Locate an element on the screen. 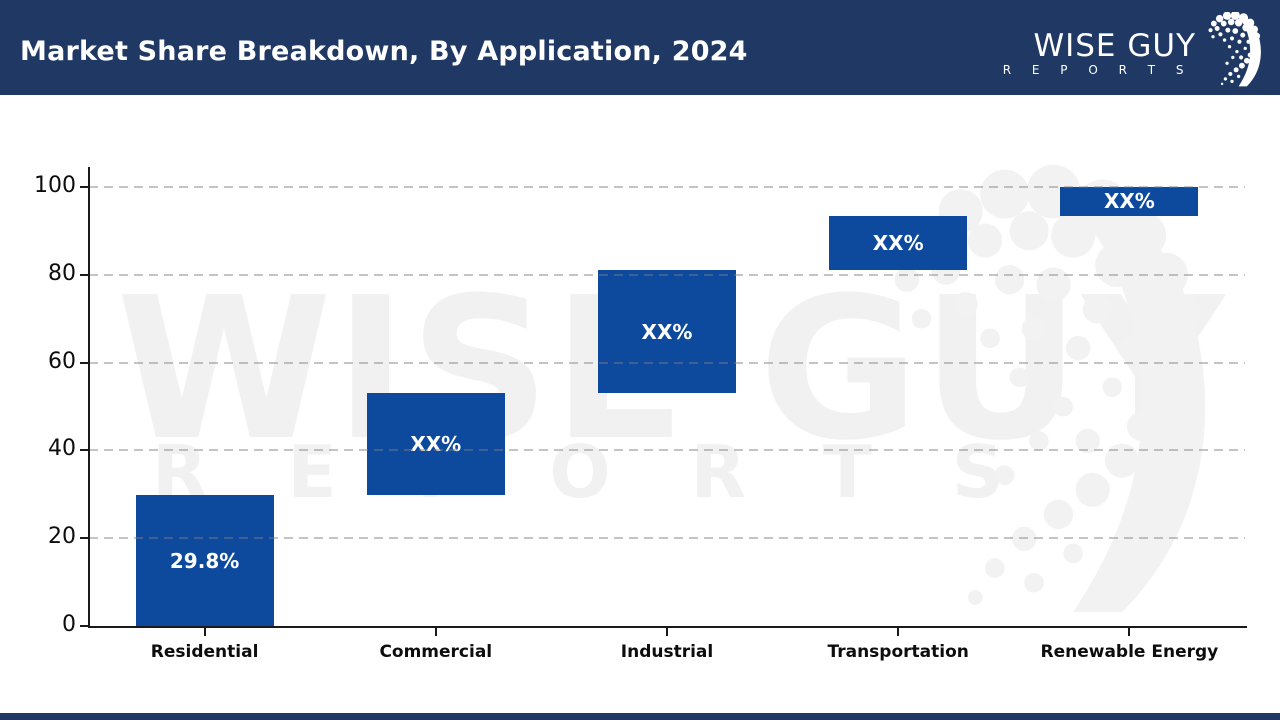 The image size is (1280, 720). brand-logo: WISE GUY R E P O R T S is located at coordinates (1132, 48).